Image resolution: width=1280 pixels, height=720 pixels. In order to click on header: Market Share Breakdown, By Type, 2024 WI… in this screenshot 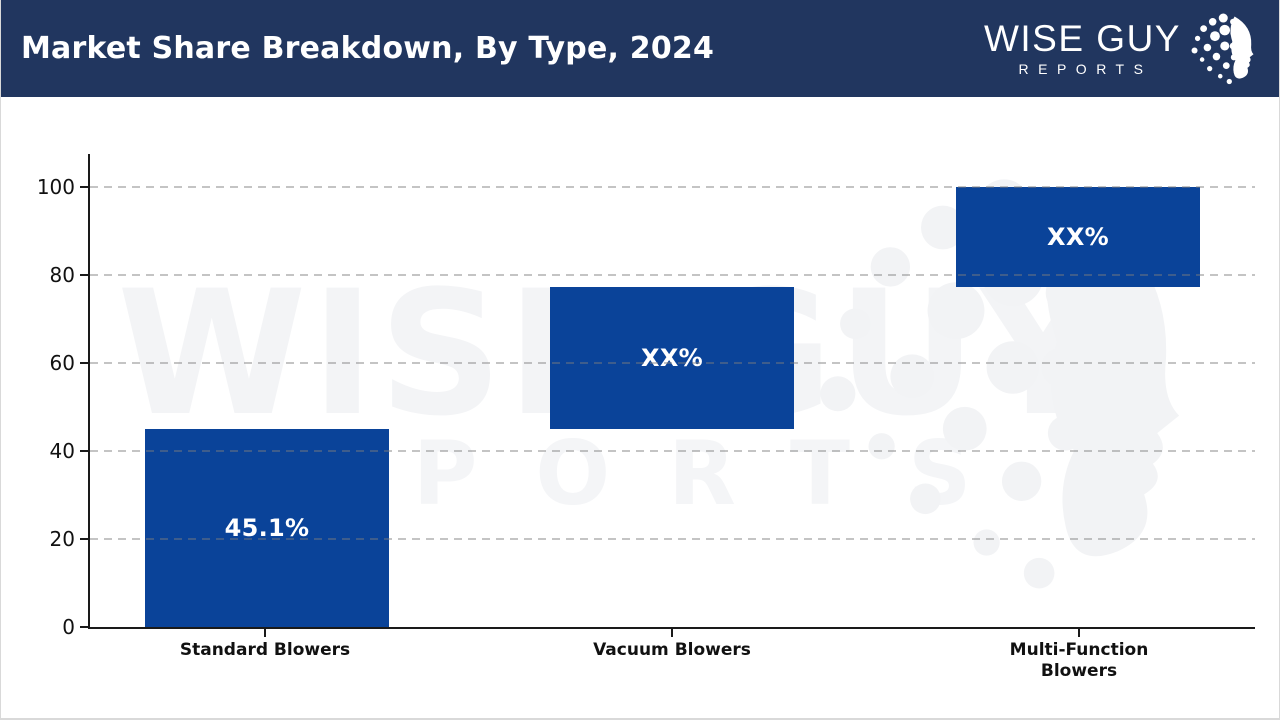, I will do `click(640, 48)`.